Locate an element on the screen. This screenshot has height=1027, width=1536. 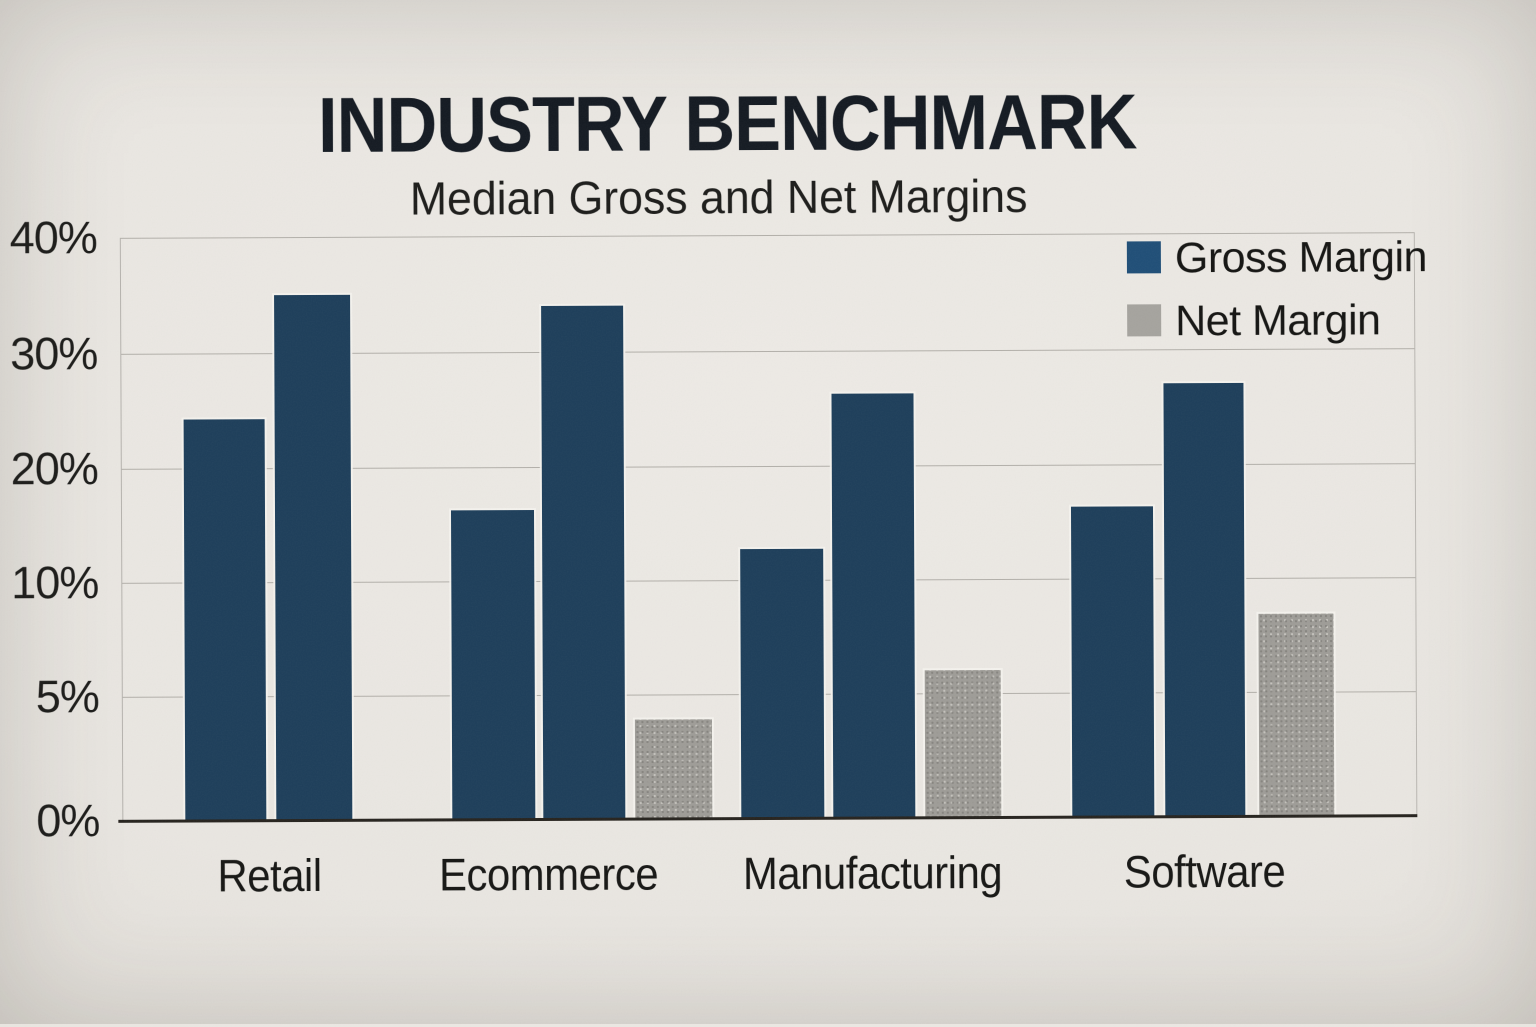
y-tick-label-40: 40% is located at coordinates (49, 238).